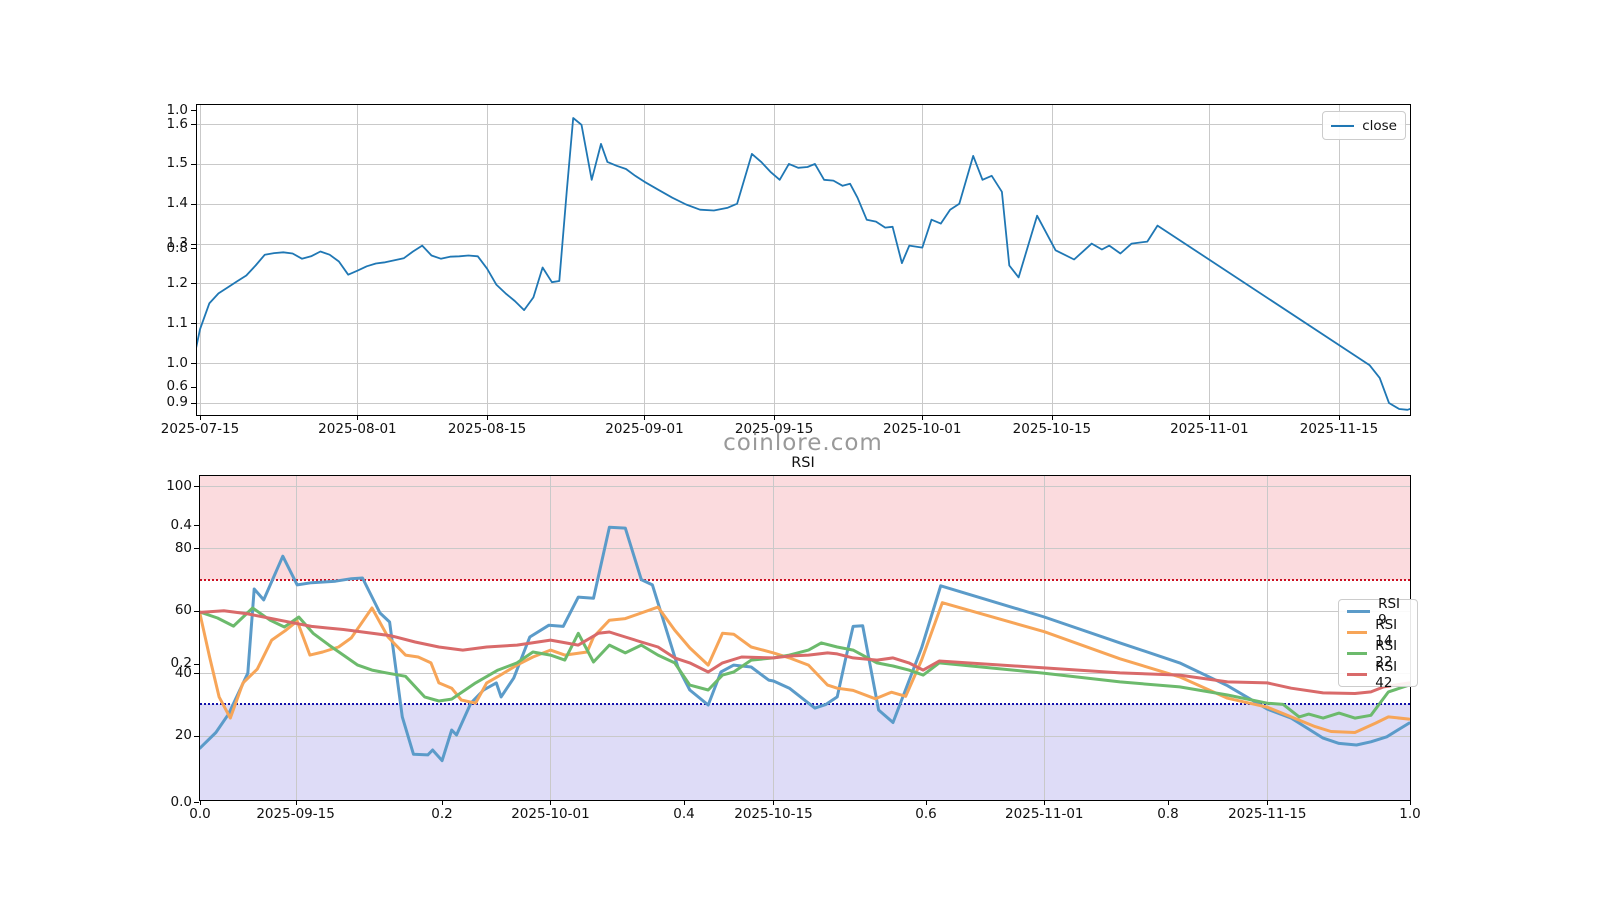 This screenshot has width=1600, height=900. Describe the element at coordinates (183, 547) in the screenshot. I see `rsi-y-tick-label: 80` at that location.